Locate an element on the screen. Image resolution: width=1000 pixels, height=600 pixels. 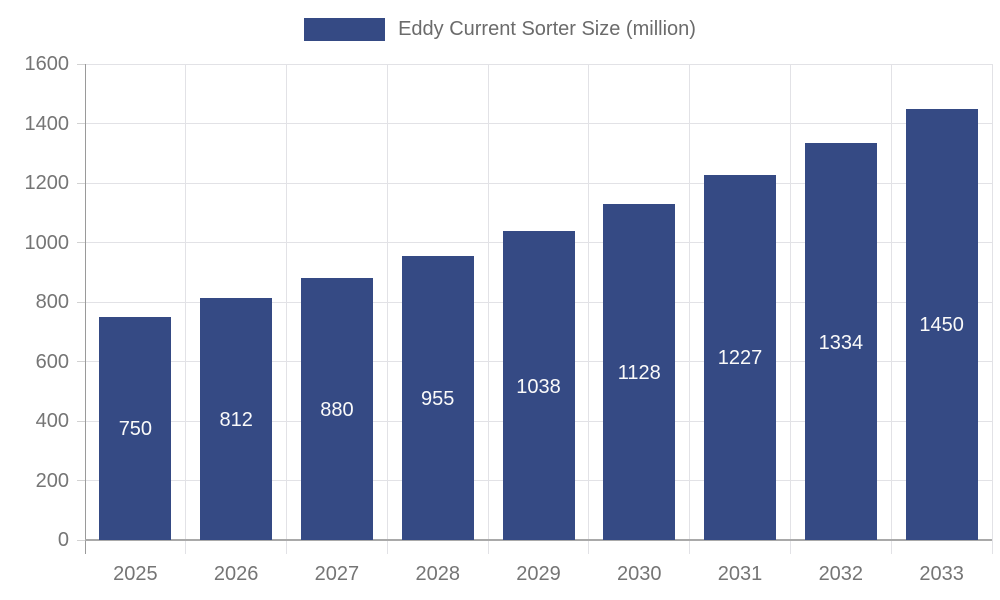
legend: Eddy Current Sorter Size (million) is located at coordinates (500, 29).